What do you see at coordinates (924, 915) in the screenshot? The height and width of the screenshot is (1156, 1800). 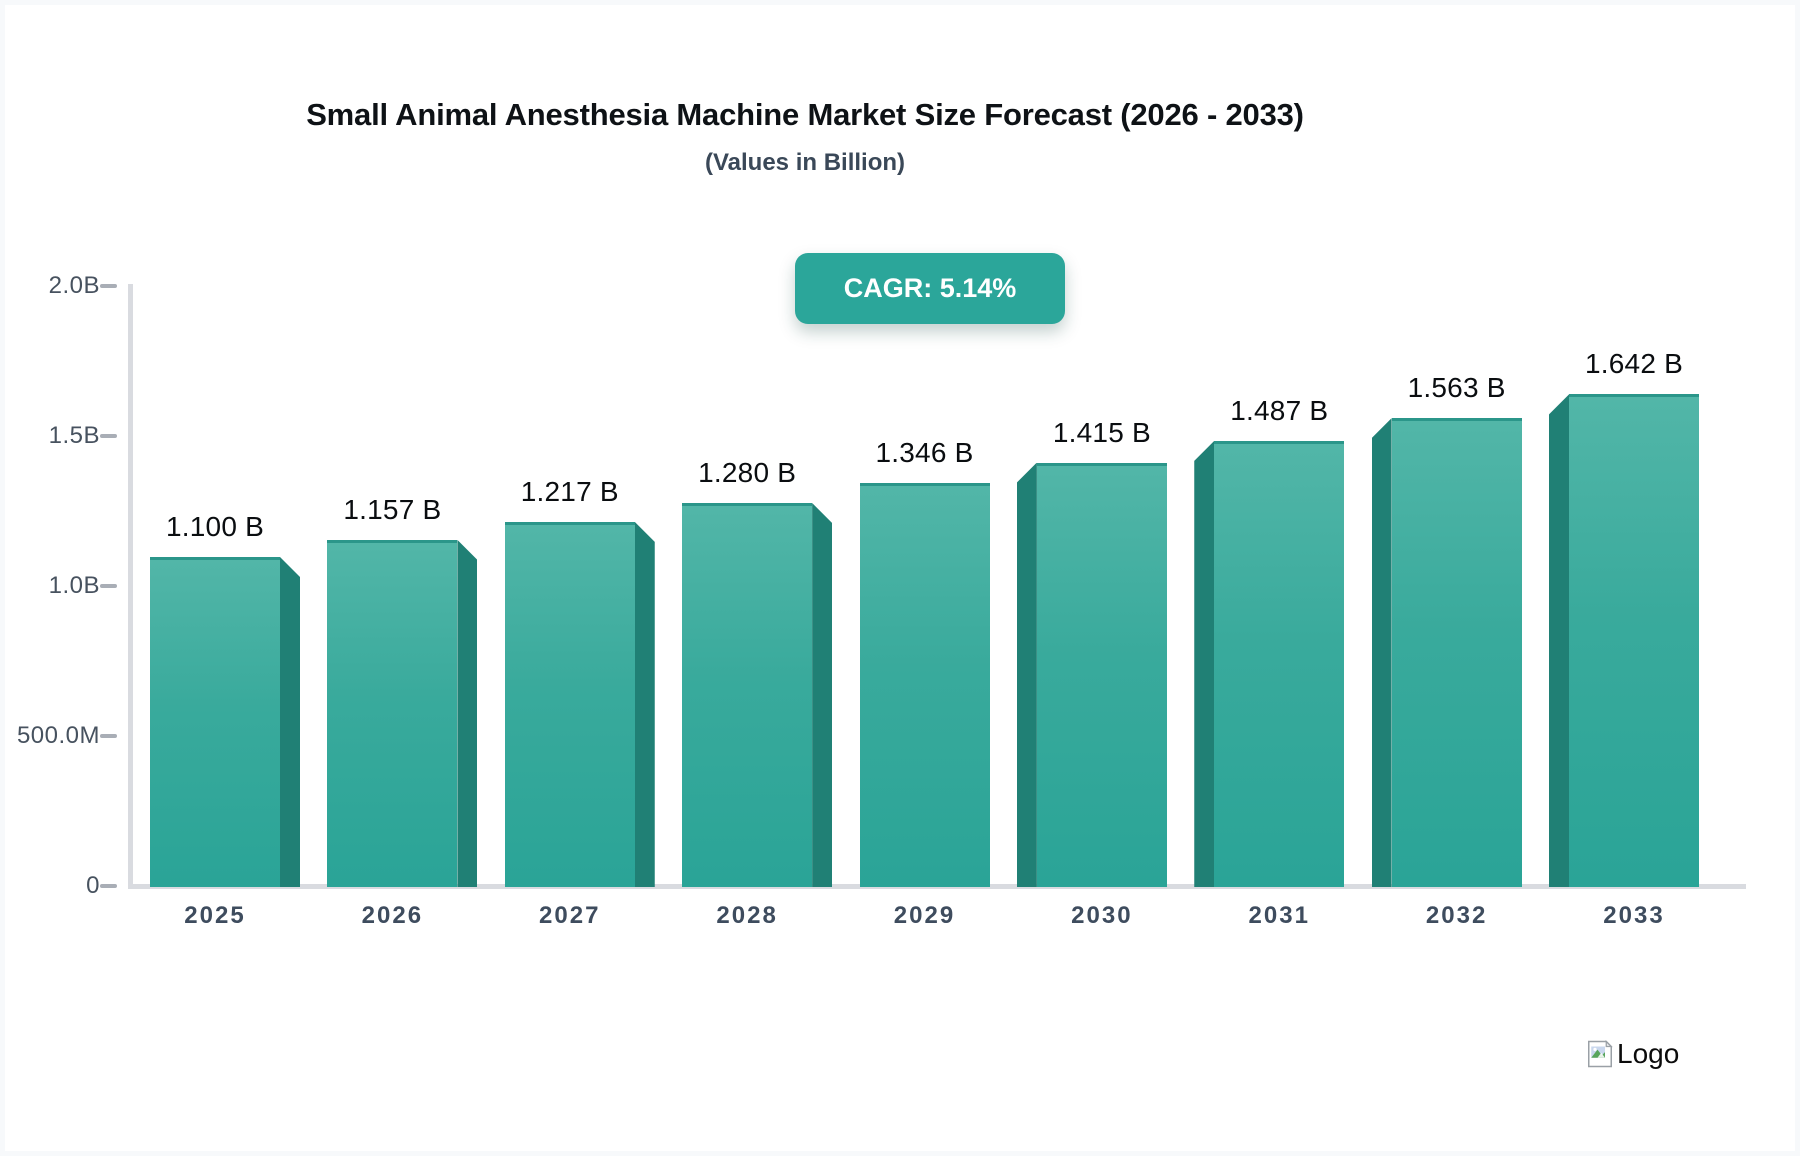 I see `x-axis-label: 2029` at bounding box center [924, 915].